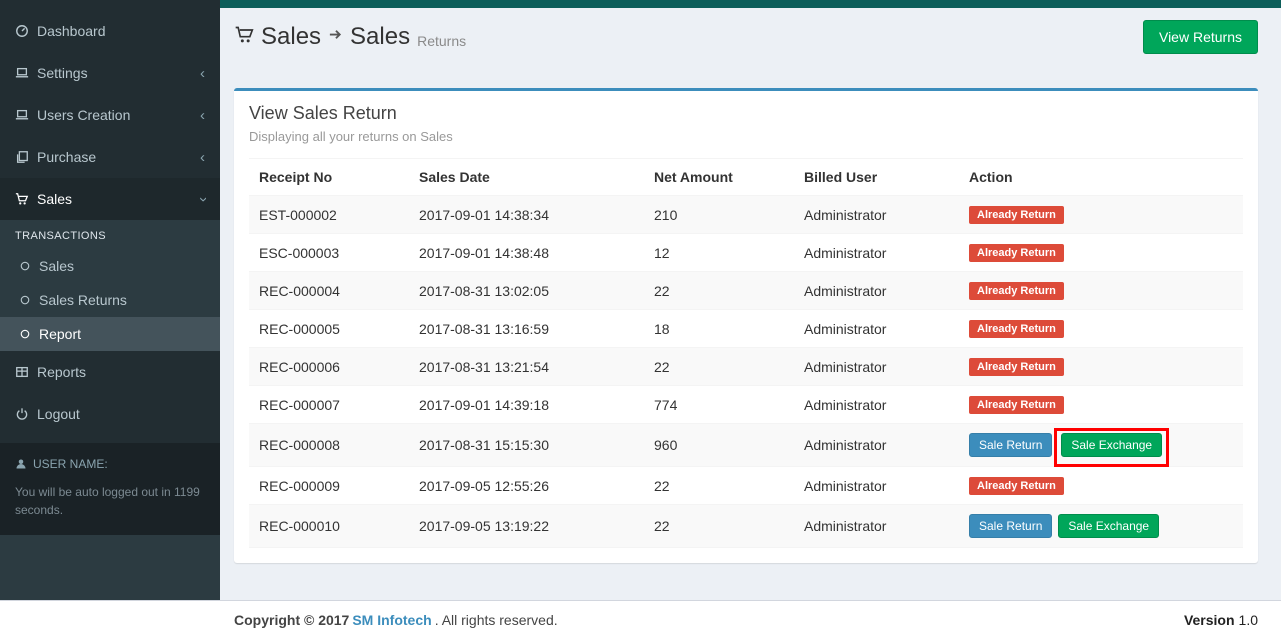  Describe the element at coordinates (351, 136) in the screenshot. I see `card-subtitle: Displaying all your returns on Sales` at that location.